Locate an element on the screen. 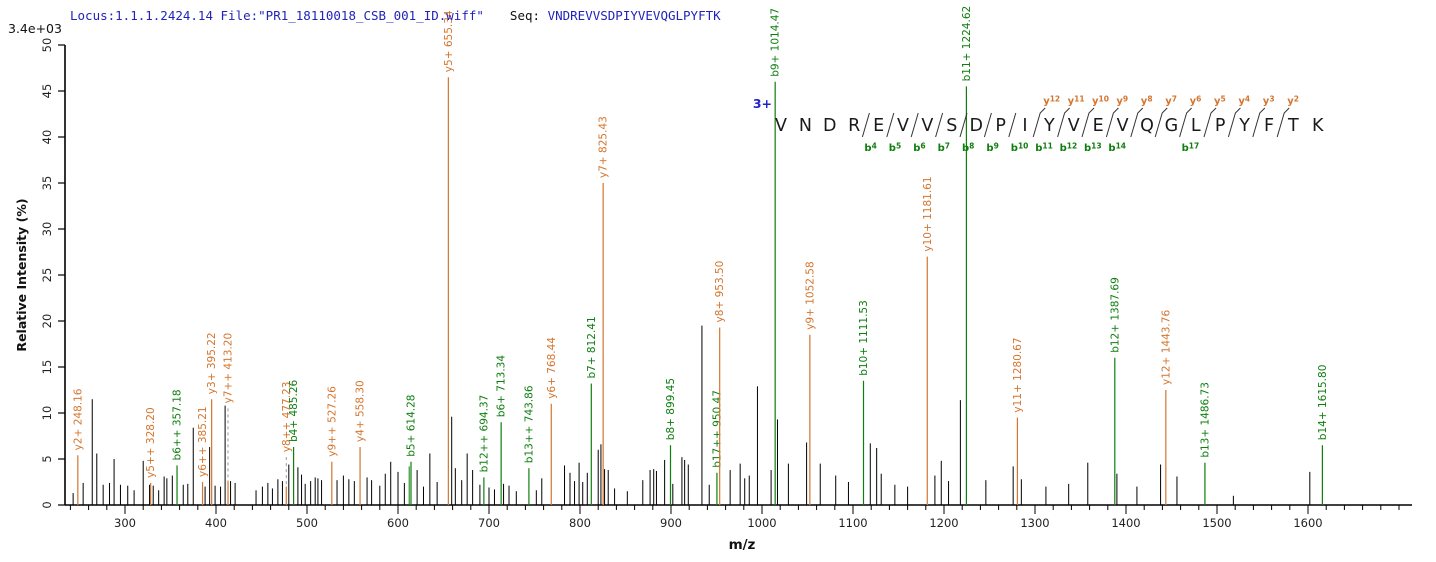 The height and width of the screenshot is (562, 1436). b-ion-peak-label: b12+ 1387.69 is located at coordinates (1115, 315).